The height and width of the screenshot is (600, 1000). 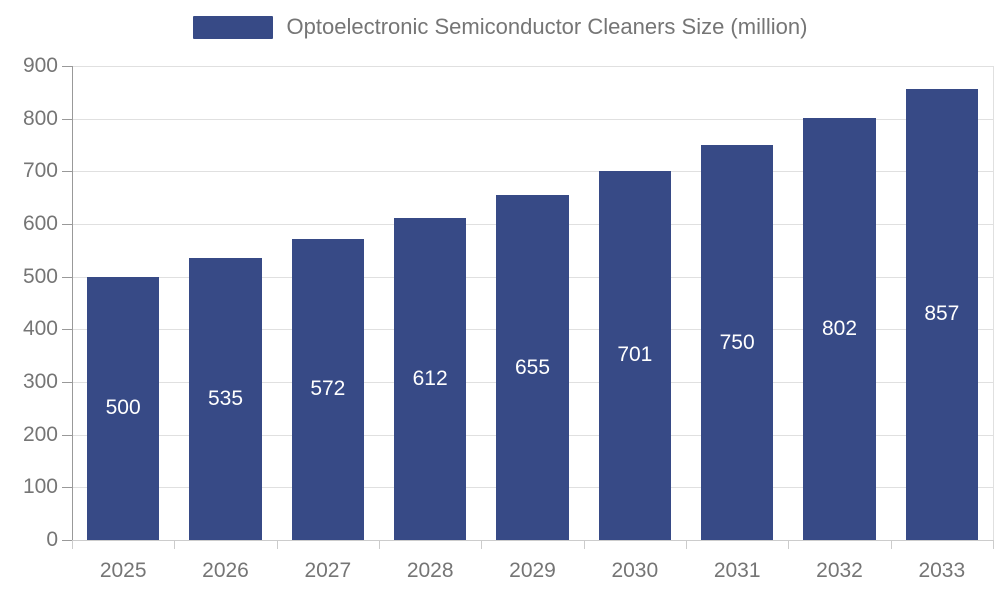 What do you see at coordinates (993, 303) in the screenshot?
I see `plot-right-border` at bounding box center [993, 303].